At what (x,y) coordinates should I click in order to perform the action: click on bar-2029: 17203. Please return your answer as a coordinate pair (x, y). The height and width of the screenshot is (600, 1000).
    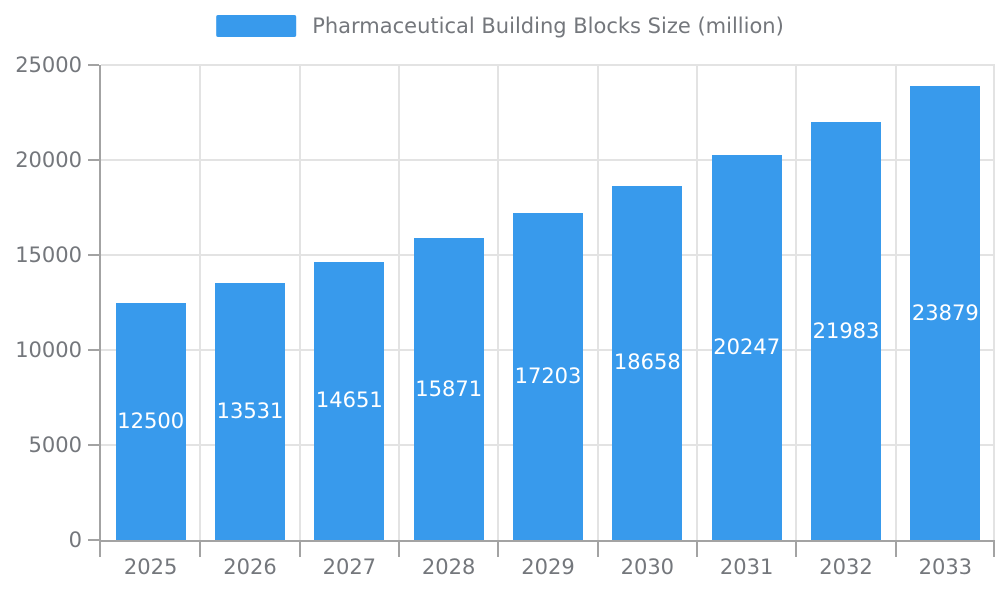
    Looking at the image, I should click on (548, 376).